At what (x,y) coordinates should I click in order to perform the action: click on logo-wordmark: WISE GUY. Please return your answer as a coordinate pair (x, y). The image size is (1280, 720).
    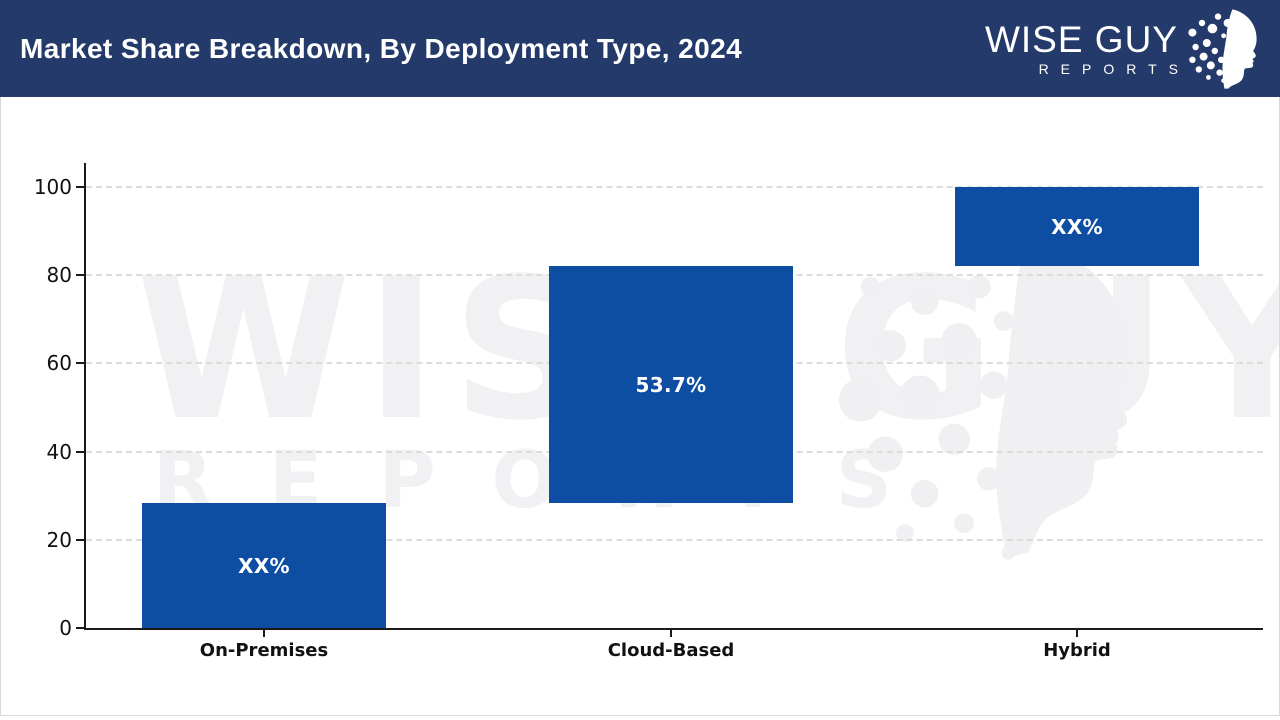
    Looking at the image, I should click on (1081, 39).